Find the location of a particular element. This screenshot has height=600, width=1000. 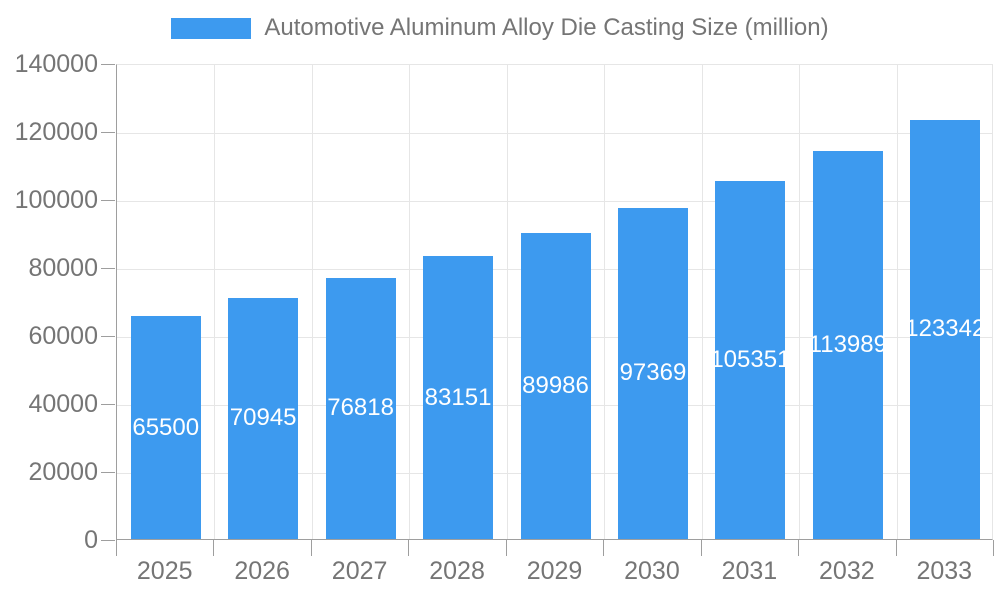

bar-value-label: 65500 is located at coordinates (166, 427).